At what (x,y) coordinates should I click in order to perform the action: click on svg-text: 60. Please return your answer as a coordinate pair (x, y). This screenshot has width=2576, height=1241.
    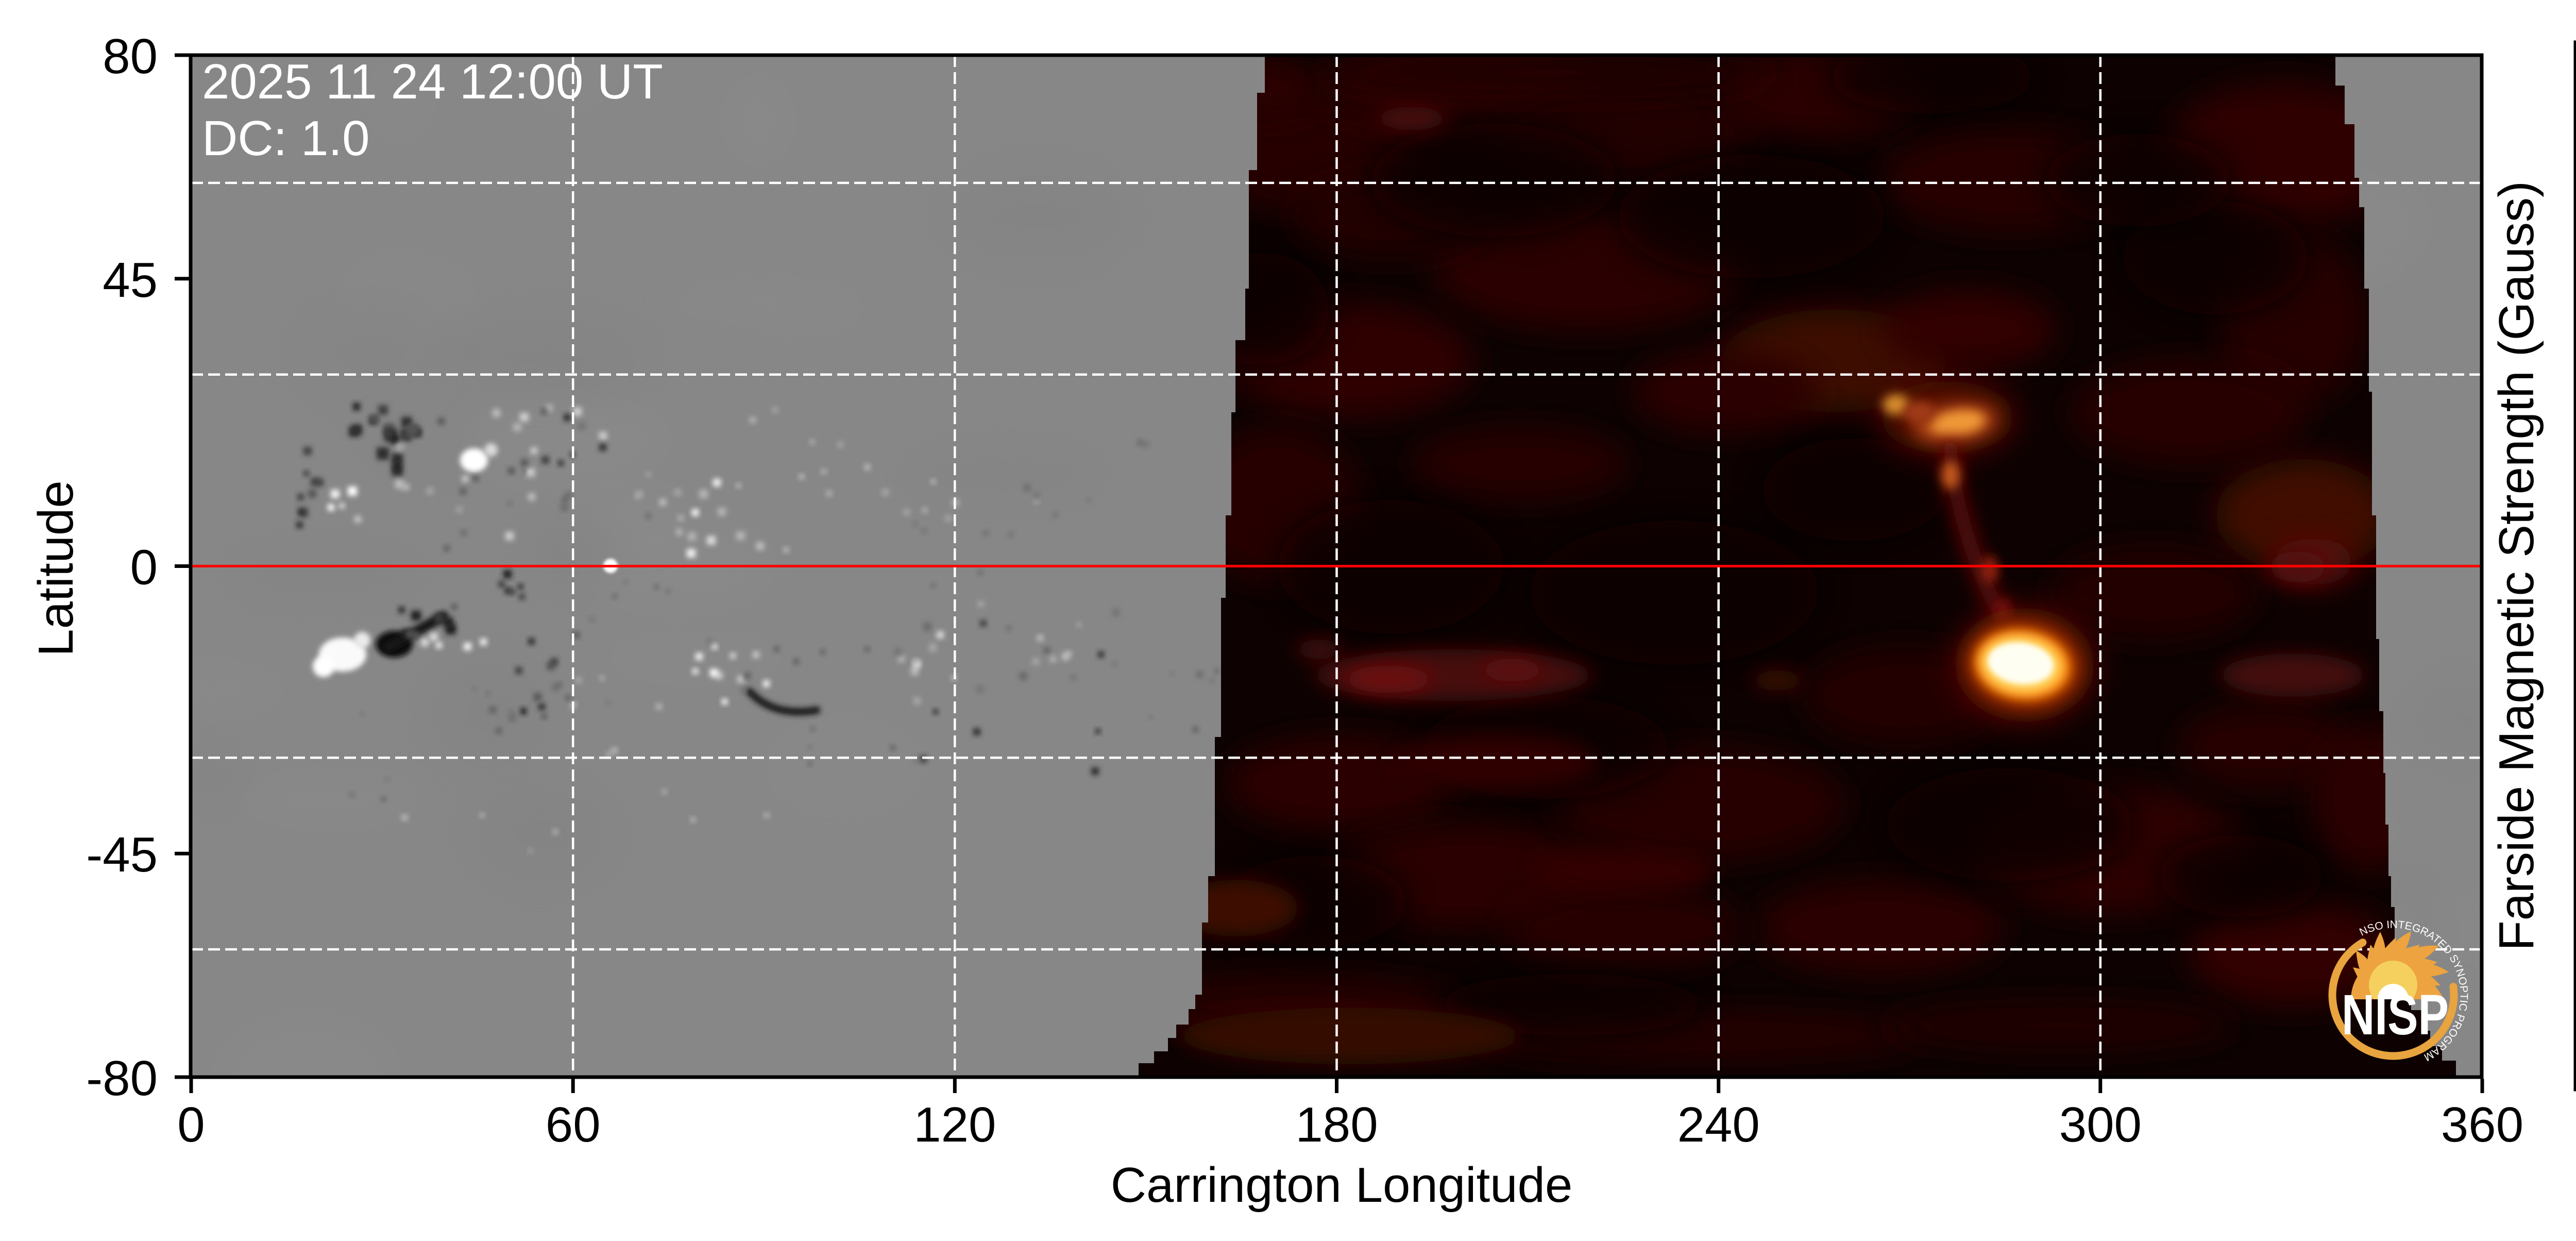
    Looking at the image, I should click on (573, 1124).